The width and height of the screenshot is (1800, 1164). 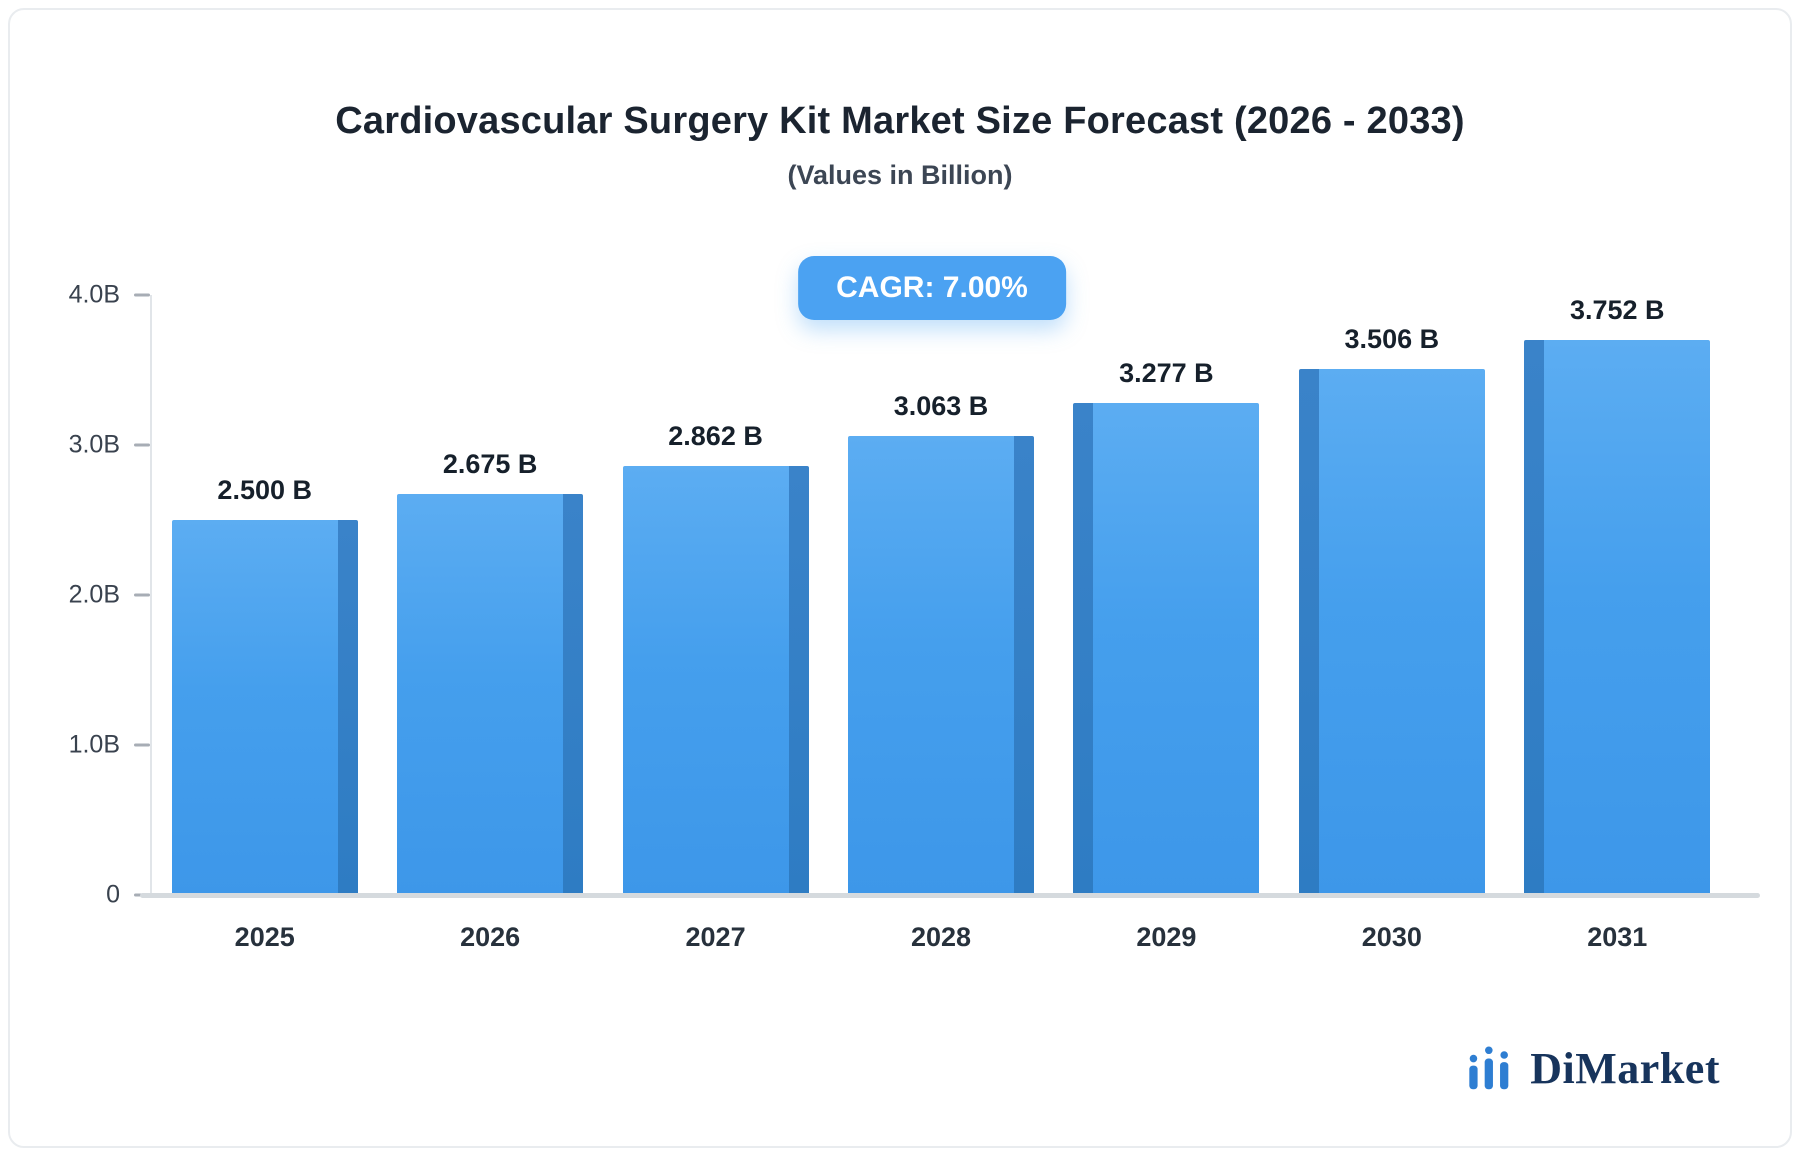 I want to click on y-axis-tick: 2.0B, so click(x=91, y=595).